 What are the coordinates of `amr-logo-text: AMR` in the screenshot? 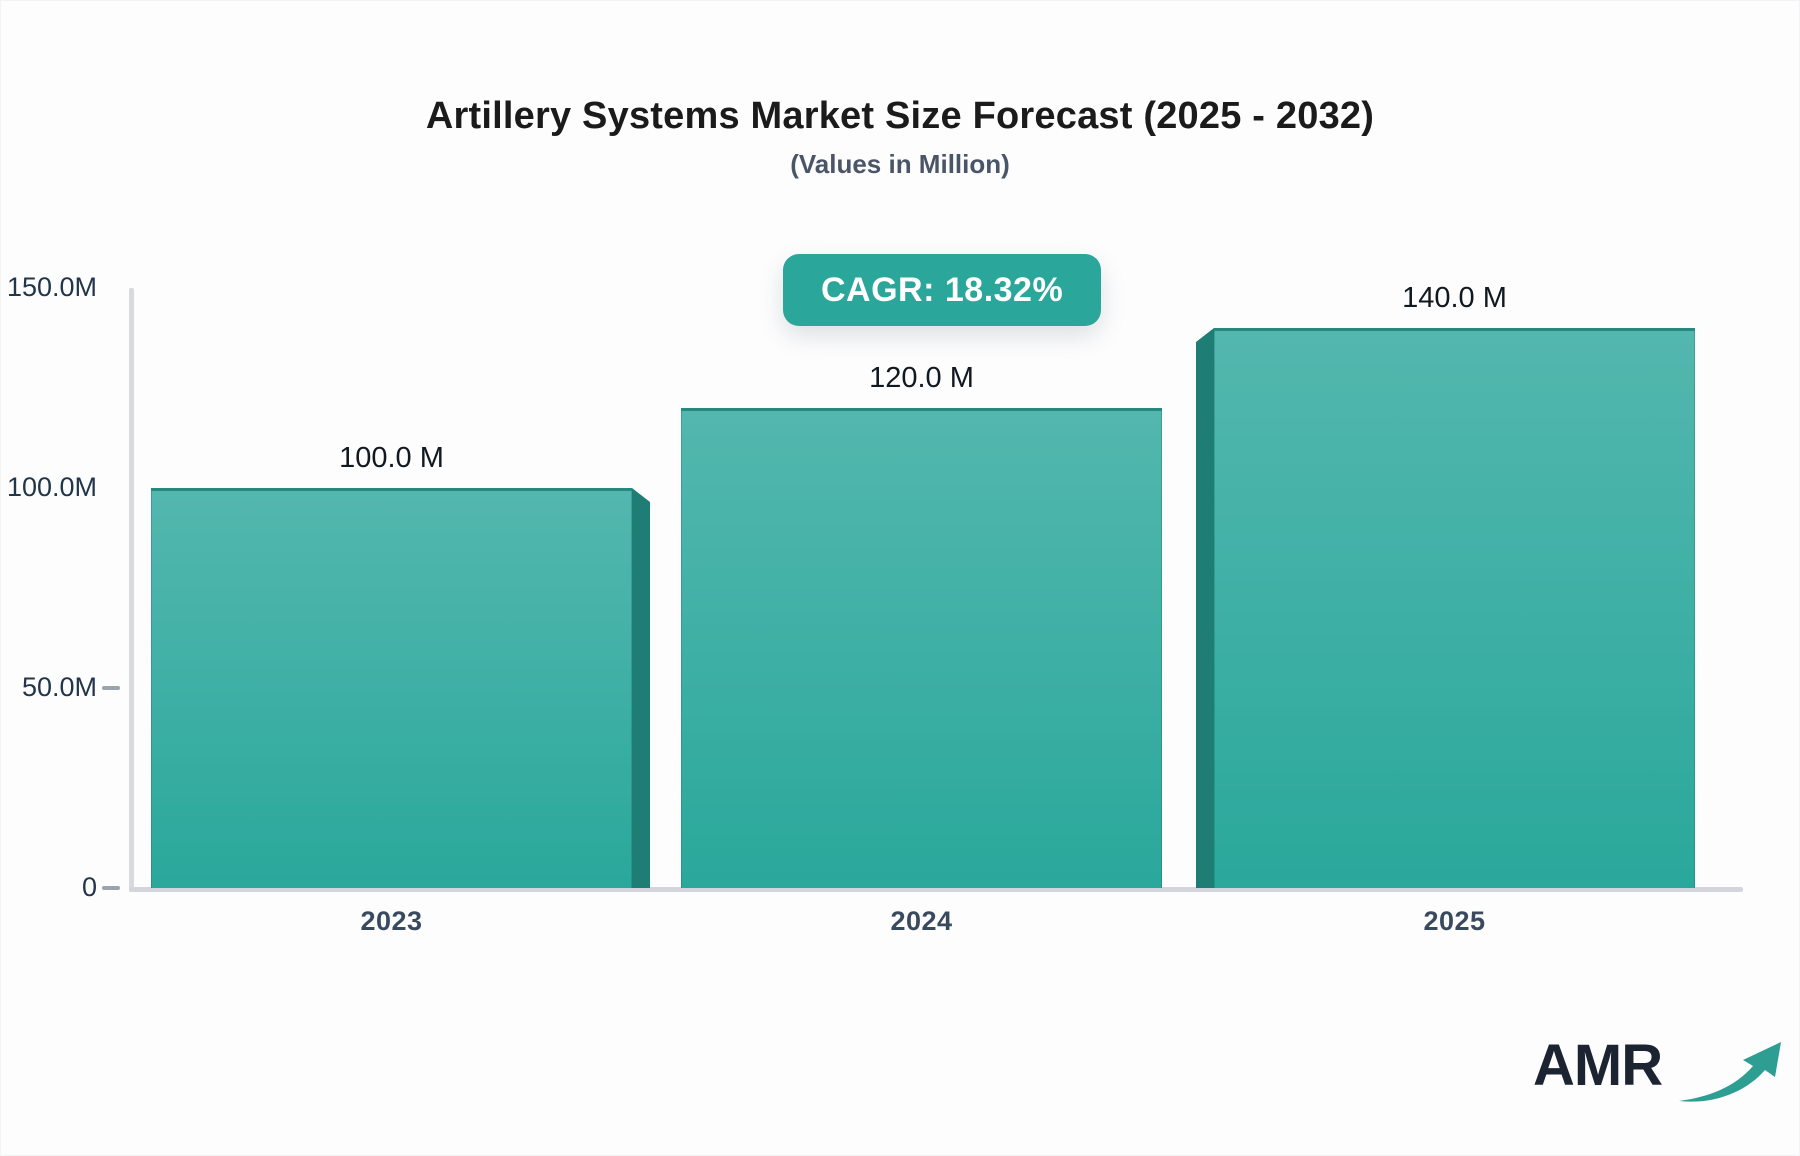 It's located at (1598, 1065).